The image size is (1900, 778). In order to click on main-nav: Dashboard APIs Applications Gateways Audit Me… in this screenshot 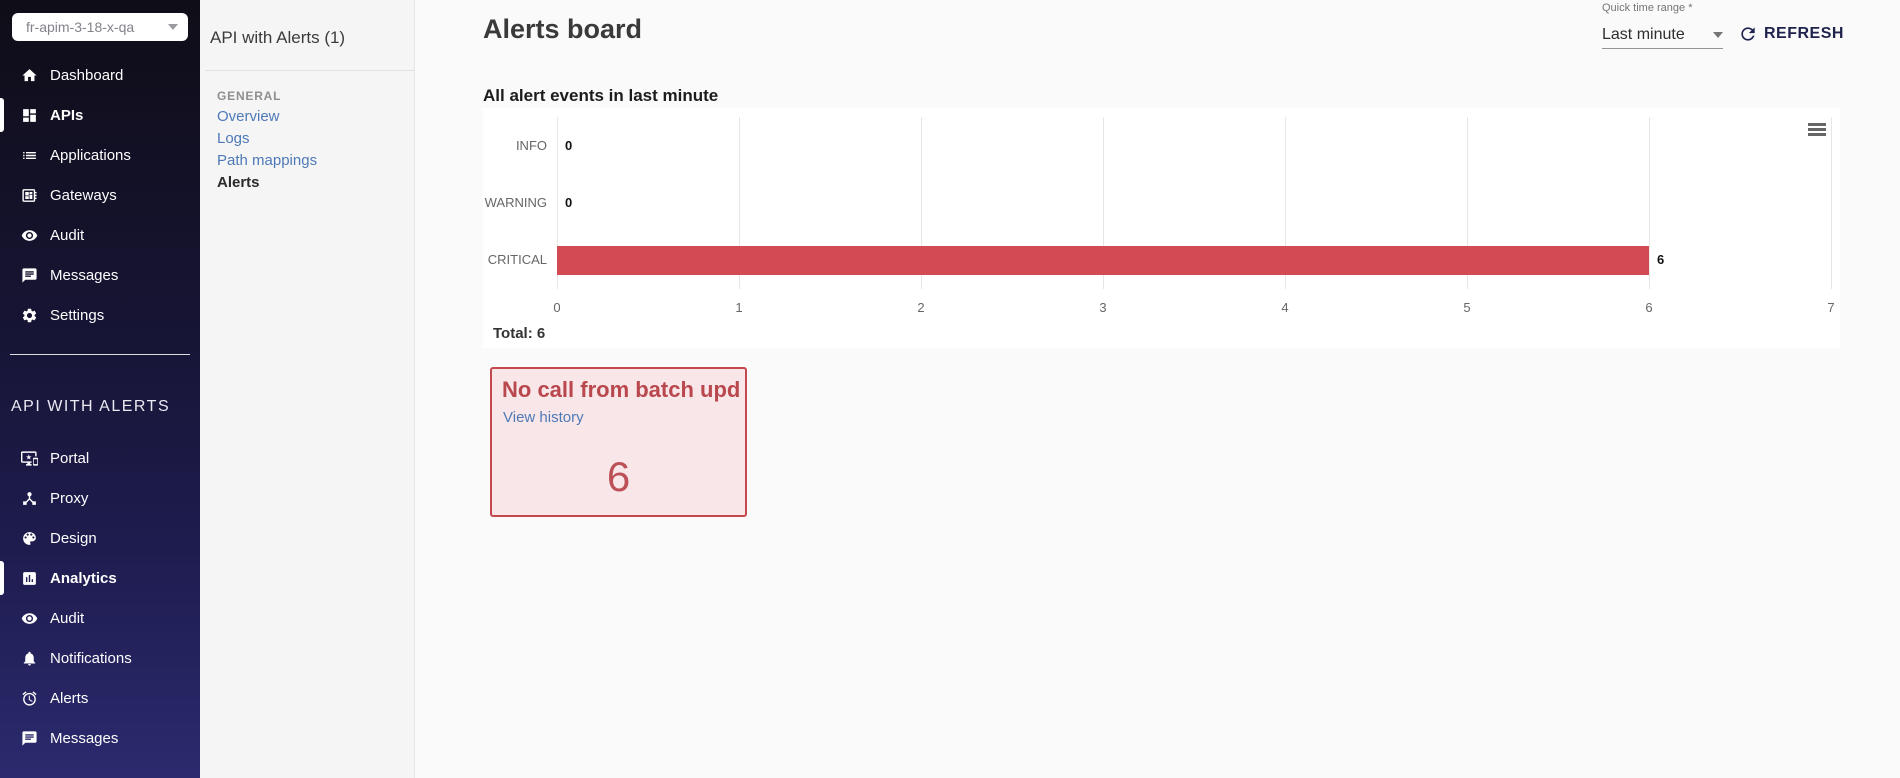, I will do `click(100, 195)`.